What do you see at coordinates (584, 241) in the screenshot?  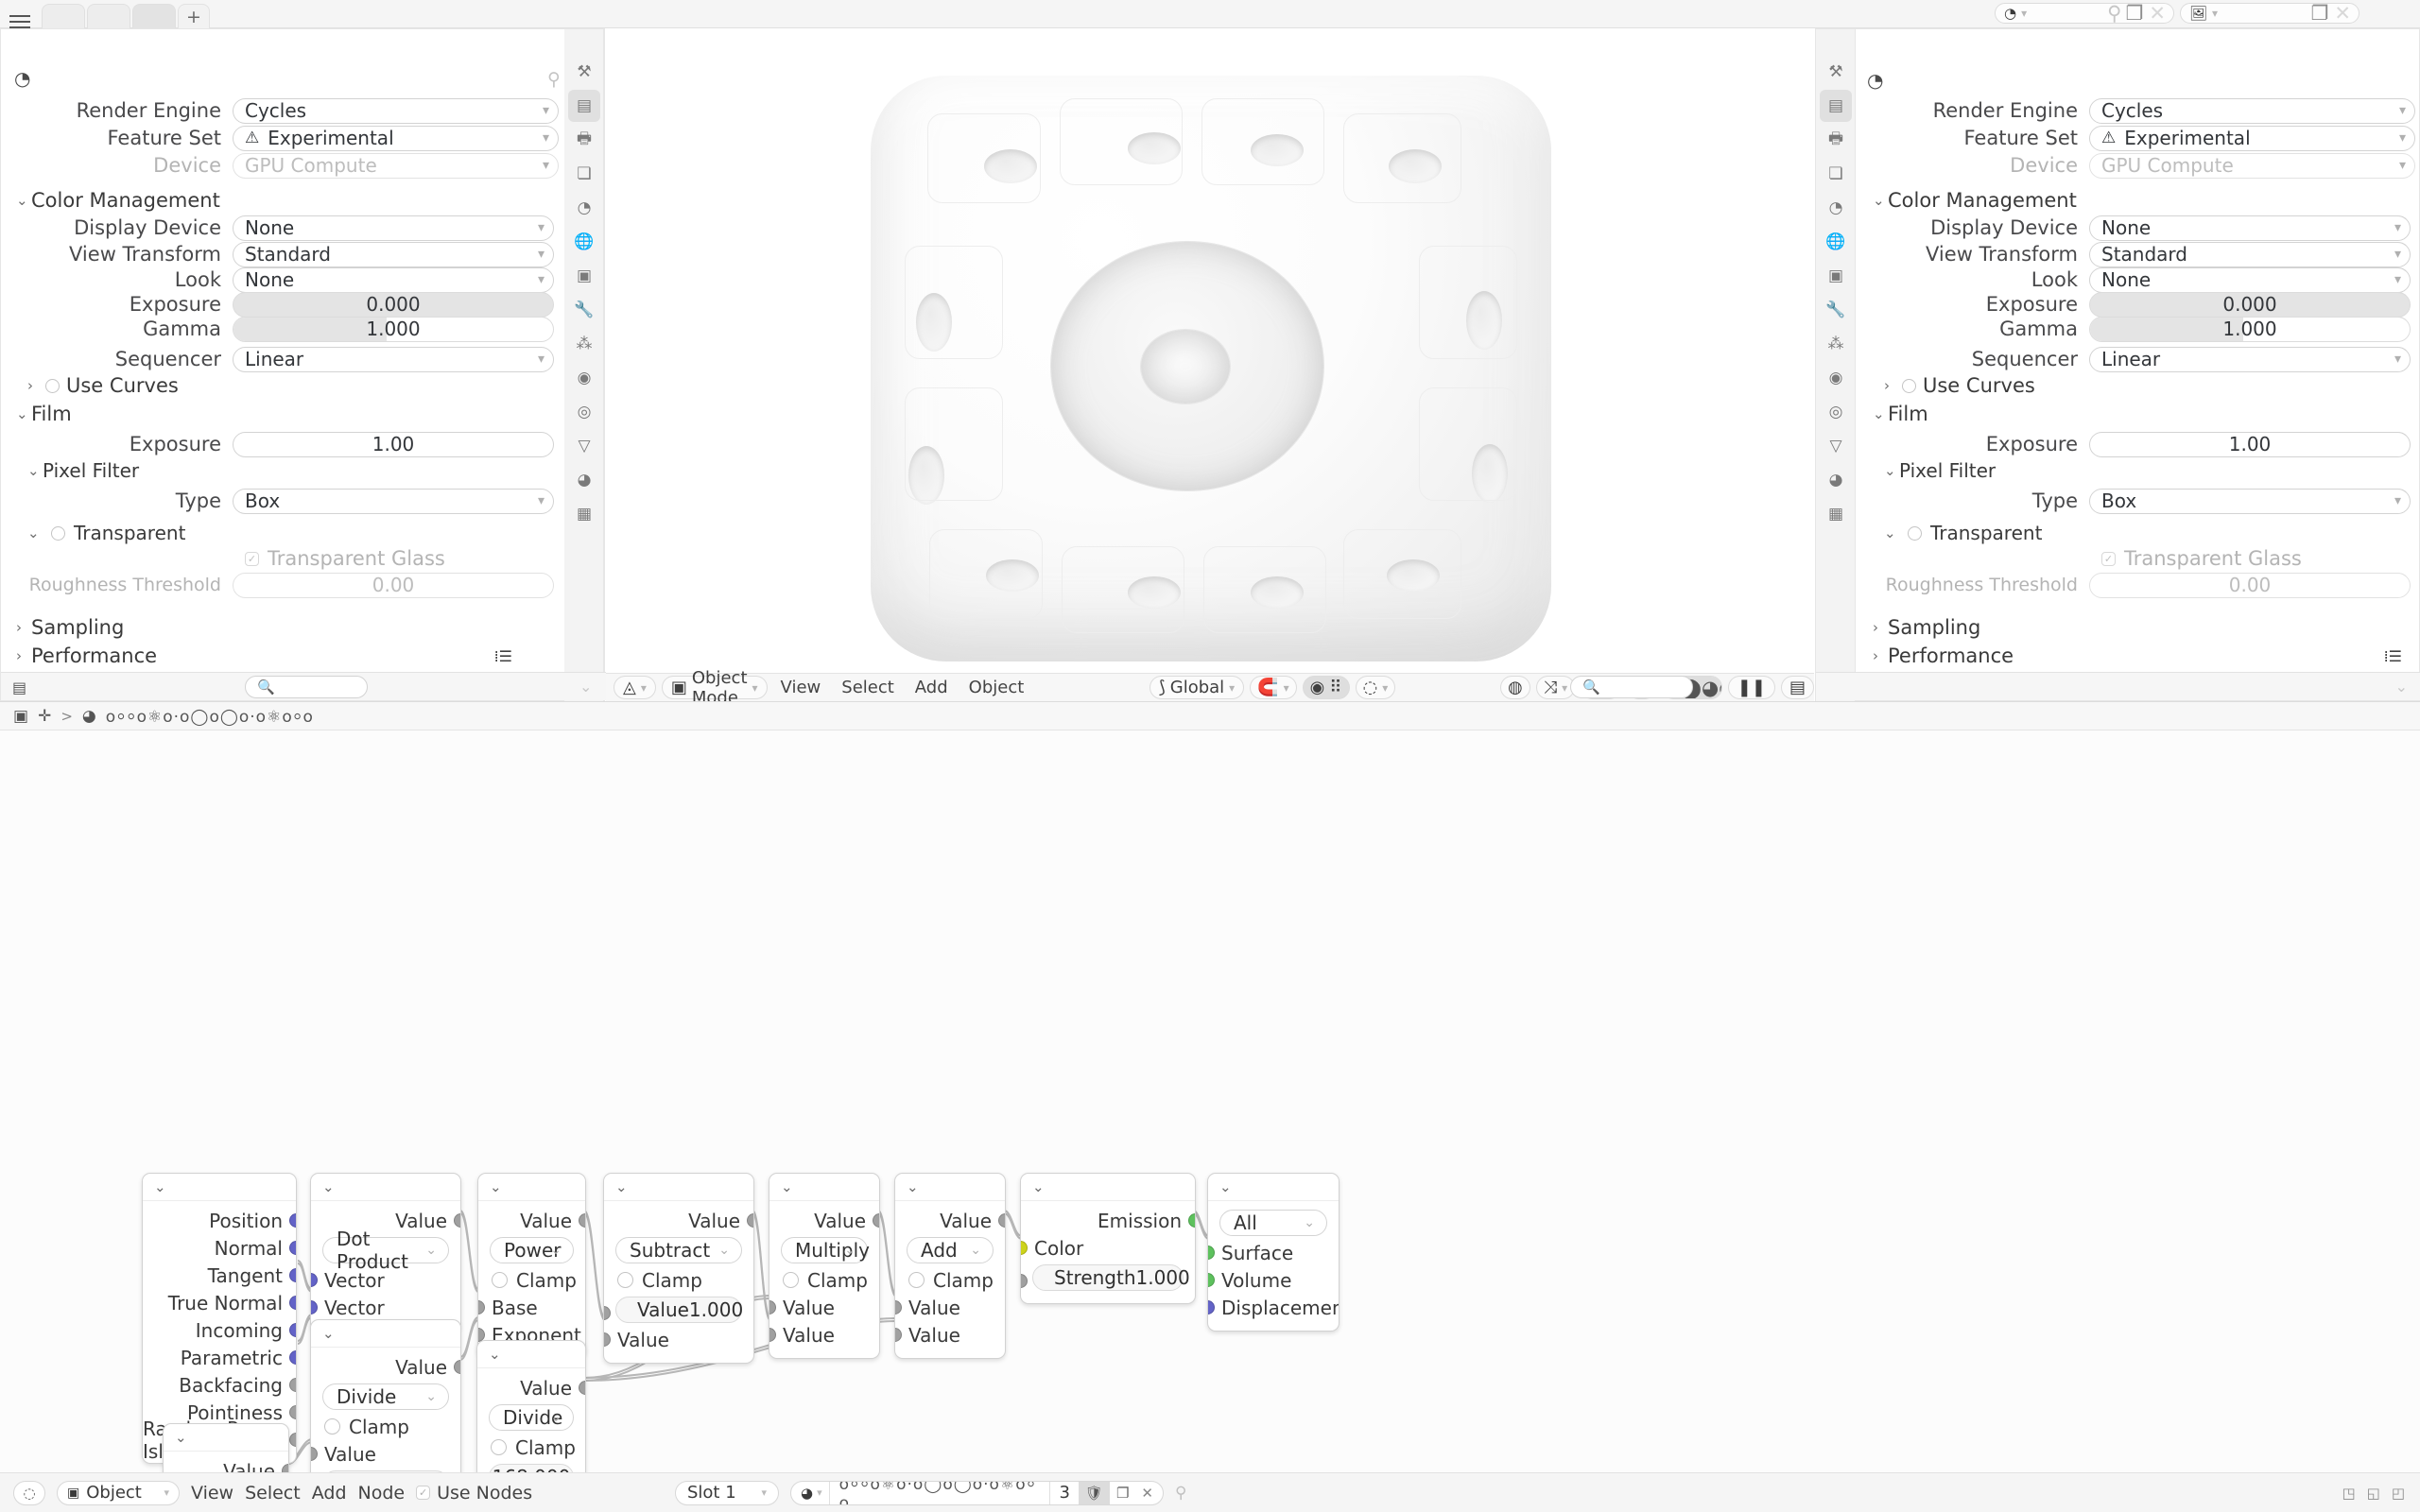 I see `tab-world: 🌐` at bounding box center [584, 241].